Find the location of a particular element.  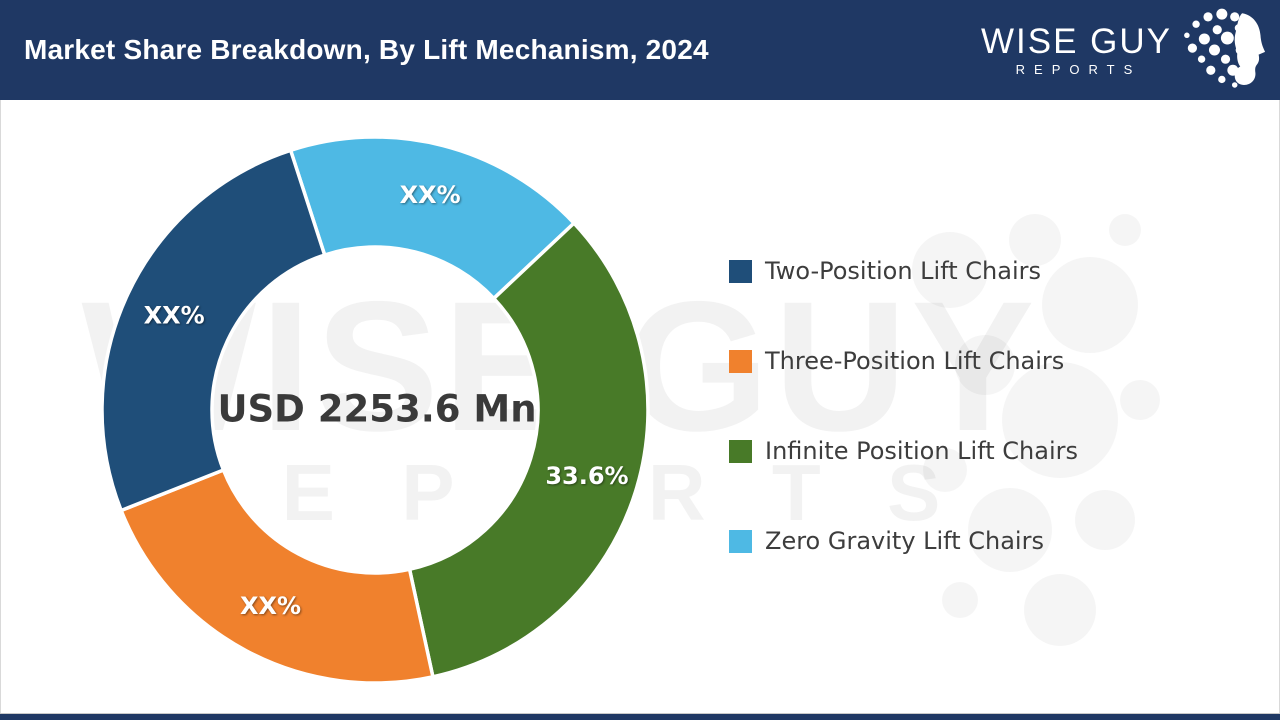

slice-label-zero-gravity-lift-chairs: XX% is located at coordinates (430, 195).